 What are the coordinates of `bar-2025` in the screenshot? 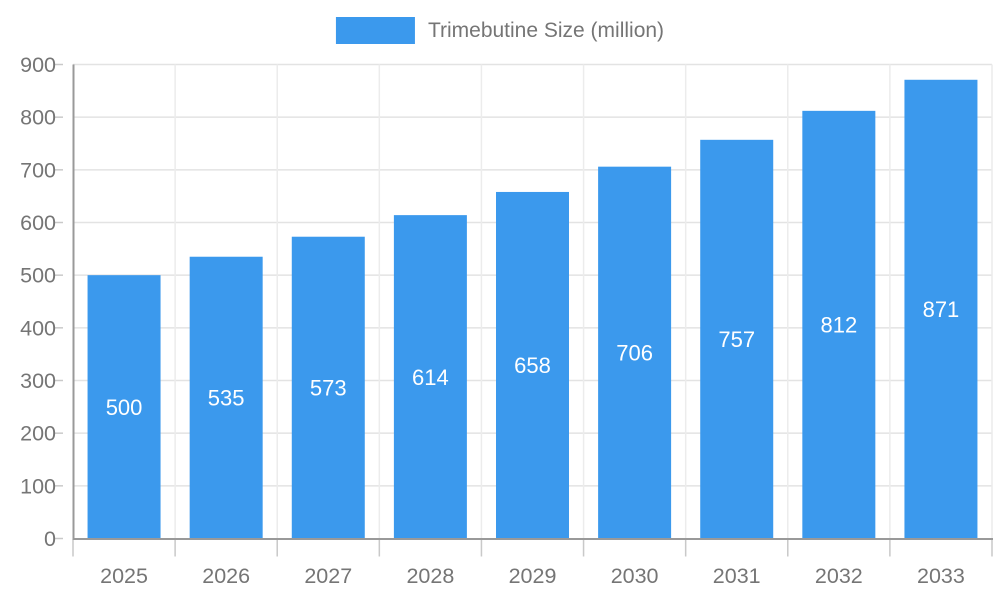 It's located at (124, 407).